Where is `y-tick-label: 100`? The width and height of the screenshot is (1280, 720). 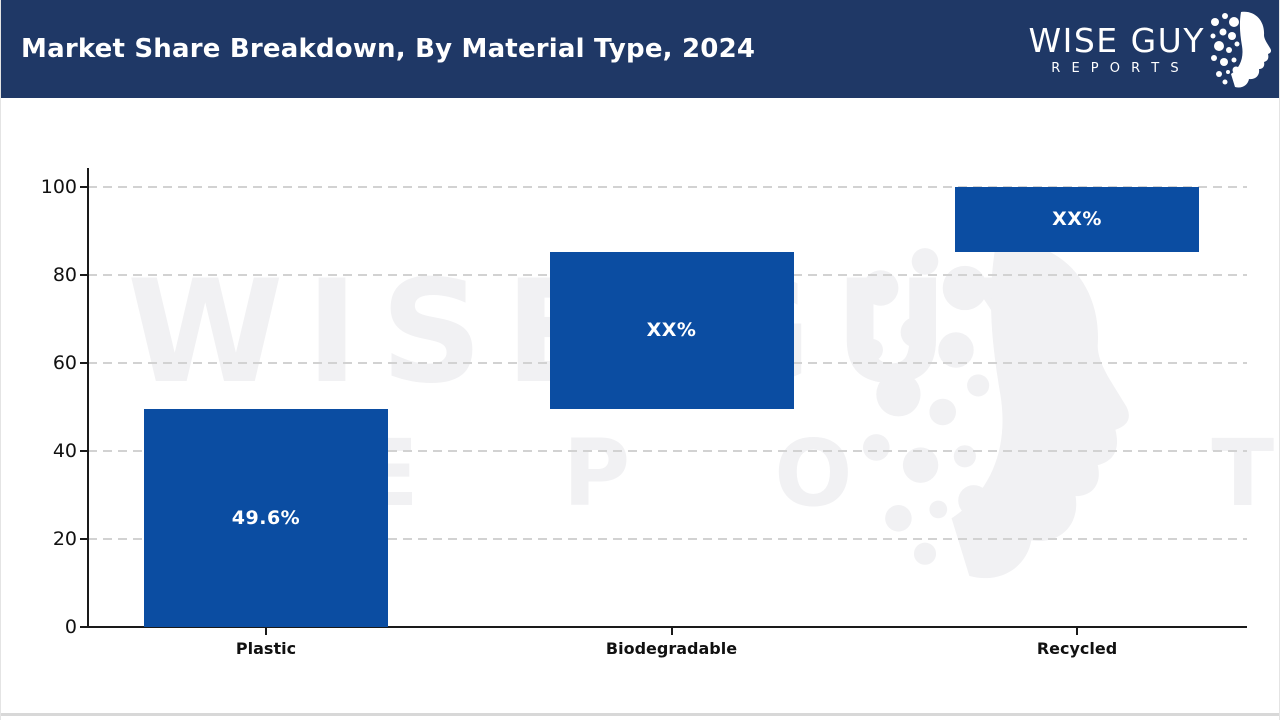 y-tick-label: 100 is located at coordinates (58, 186).